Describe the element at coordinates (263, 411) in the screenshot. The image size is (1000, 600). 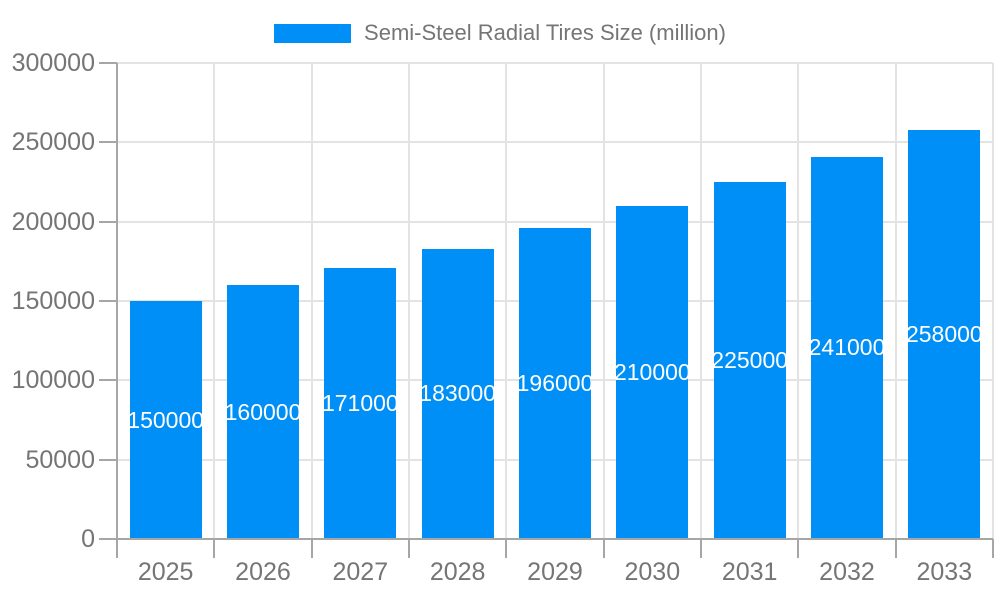
I see `bar-2026` at that location.